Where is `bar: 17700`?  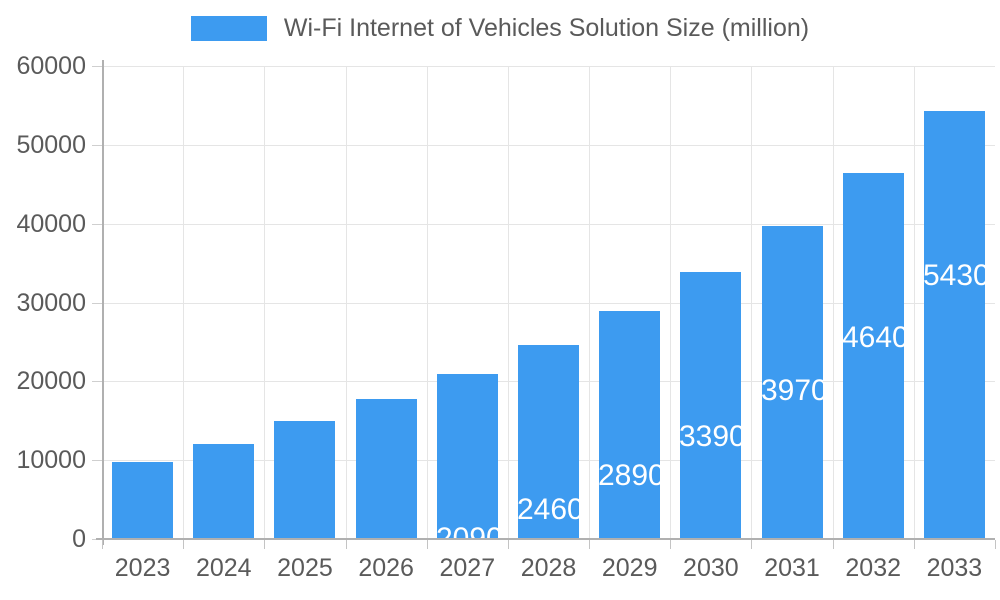
bar: 17700 is located at coordinates (386, 469).